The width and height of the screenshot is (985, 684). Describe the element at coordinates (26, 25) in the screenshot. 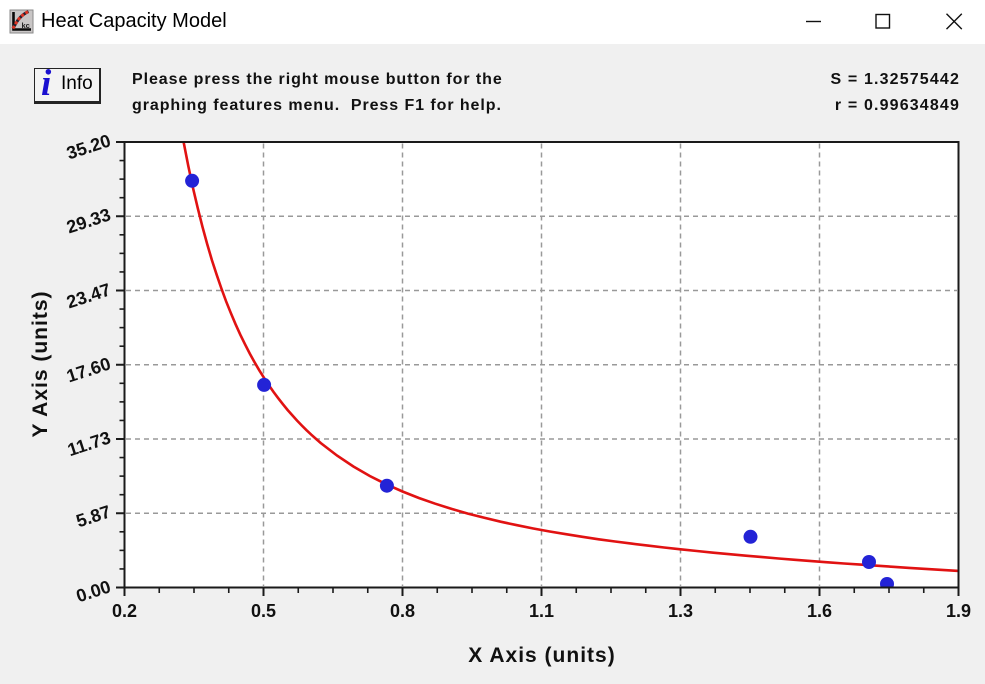

I see `svg-text: kc` at that location.